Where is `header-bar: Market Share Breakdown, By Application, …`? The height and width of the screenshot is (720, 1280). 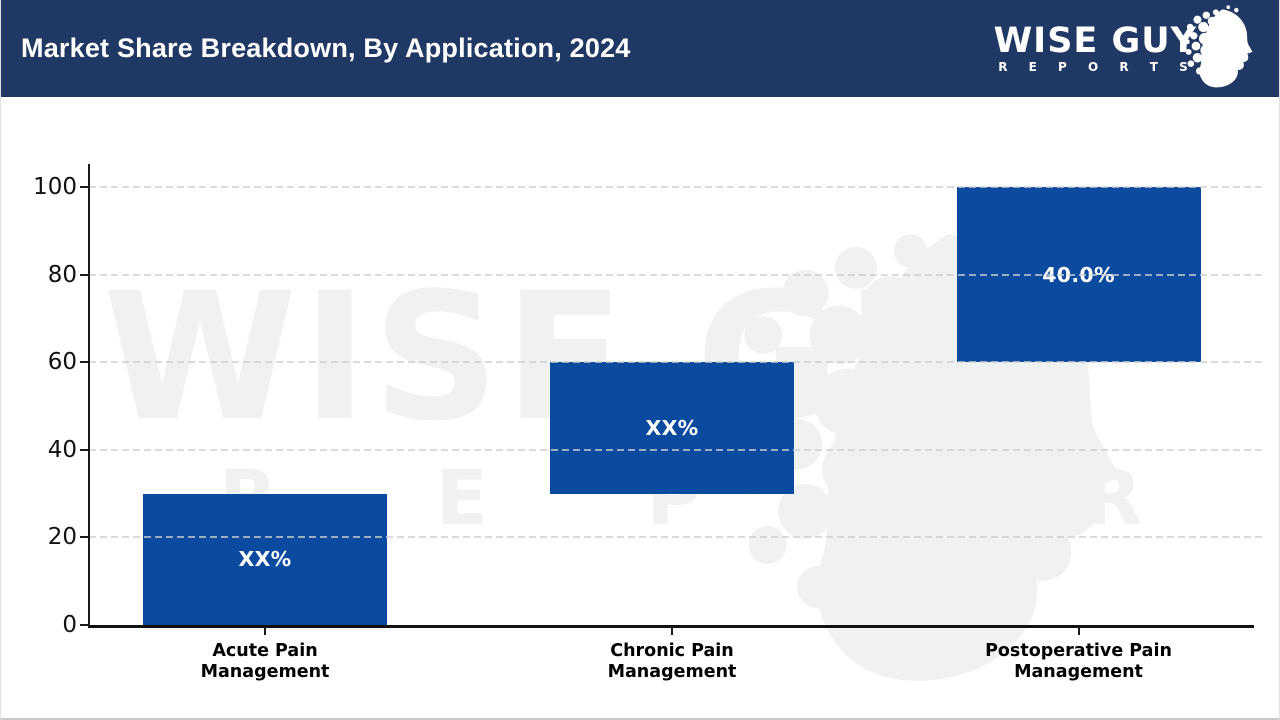 header-bar: Market Share Breakdown, By Application, … is located at coordinates (640, 48).